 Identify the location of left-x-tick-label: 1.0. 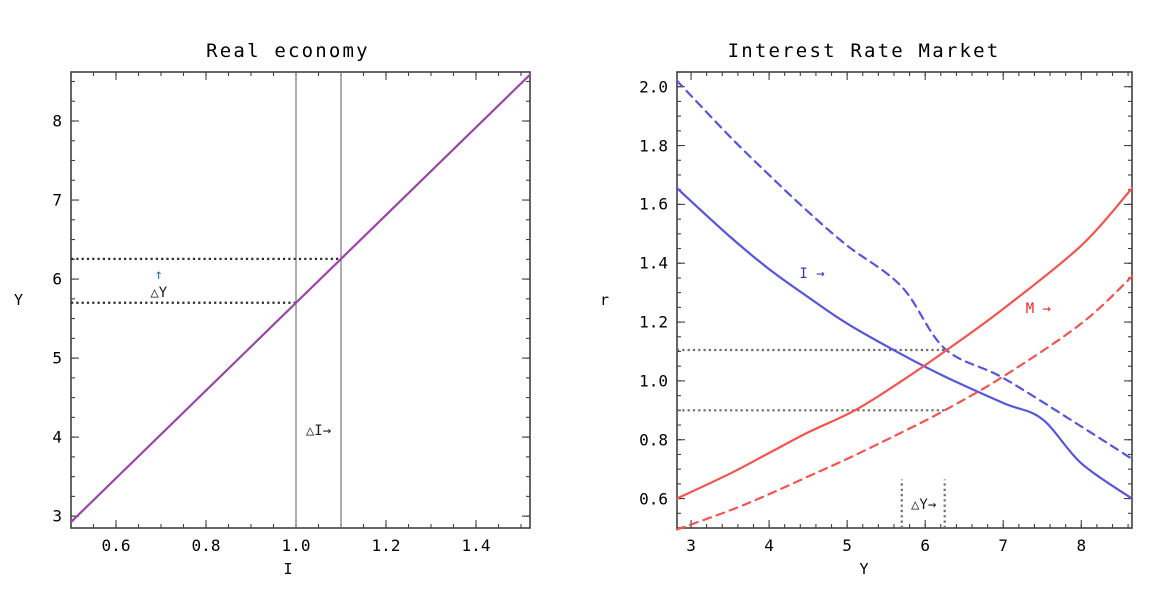
(296, 545).